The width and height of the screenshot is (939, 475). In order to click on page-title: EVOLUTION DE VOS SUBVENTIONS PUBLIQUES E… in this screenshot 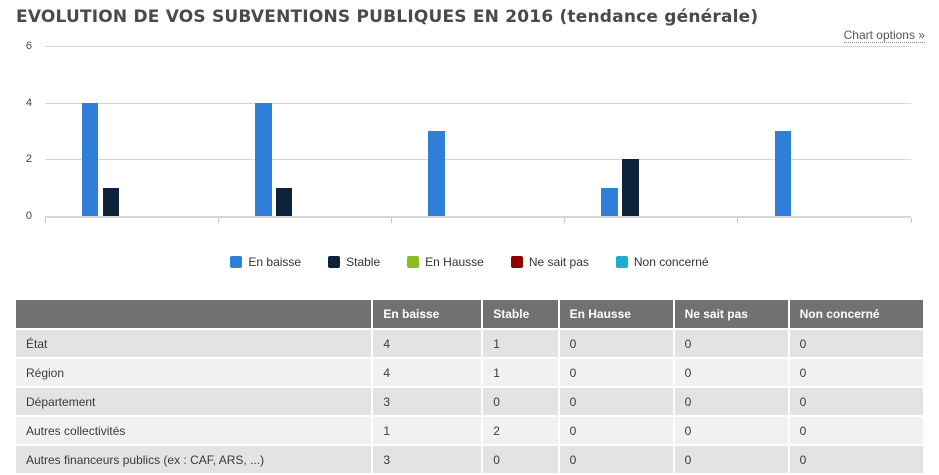, I will do `click(387, 17)`.